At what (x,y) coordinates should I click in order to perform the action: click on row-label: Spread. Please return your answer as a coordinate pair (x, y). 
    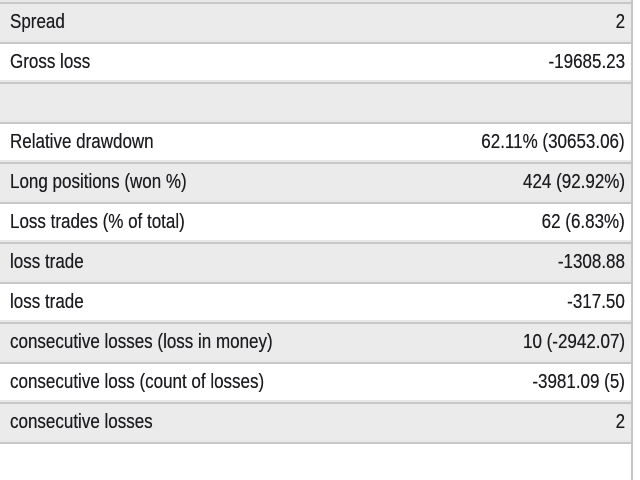
    Looking at the image, I should click on (37, 22).